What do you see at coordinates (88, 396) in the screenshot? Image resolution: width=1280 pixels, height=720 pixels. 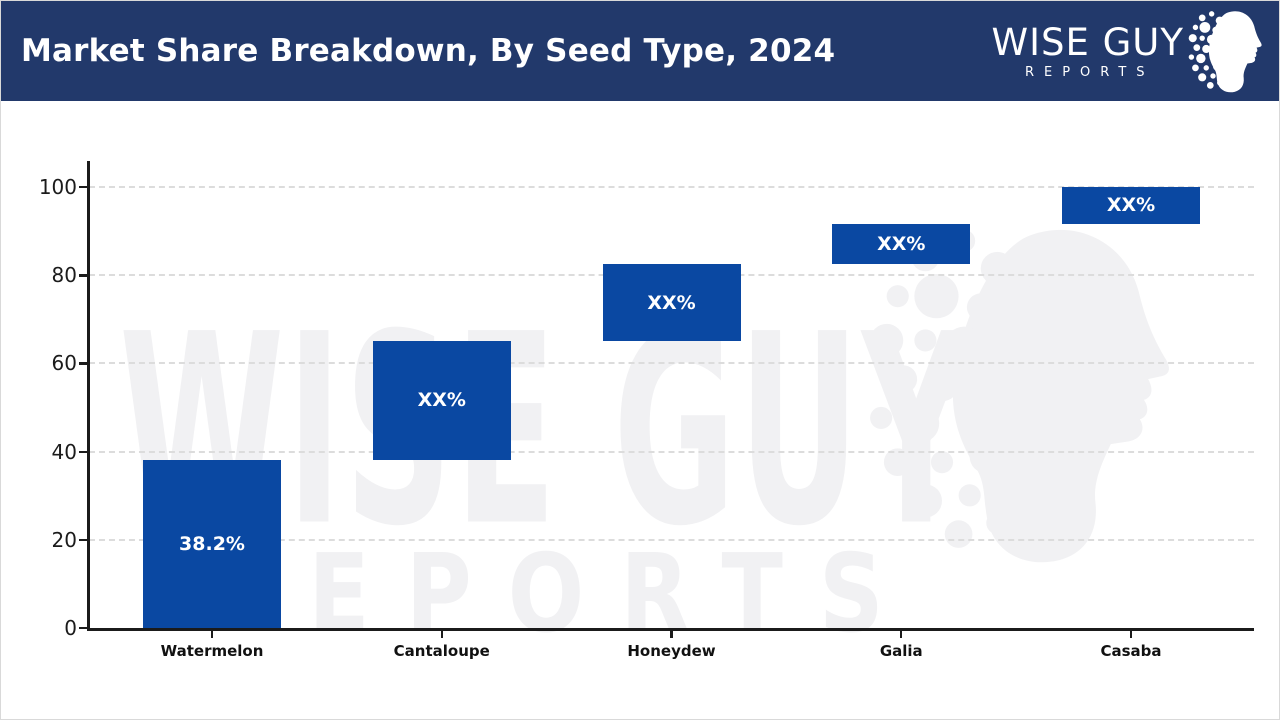 I see `y-axis-line` at bounding box center [88, 396].